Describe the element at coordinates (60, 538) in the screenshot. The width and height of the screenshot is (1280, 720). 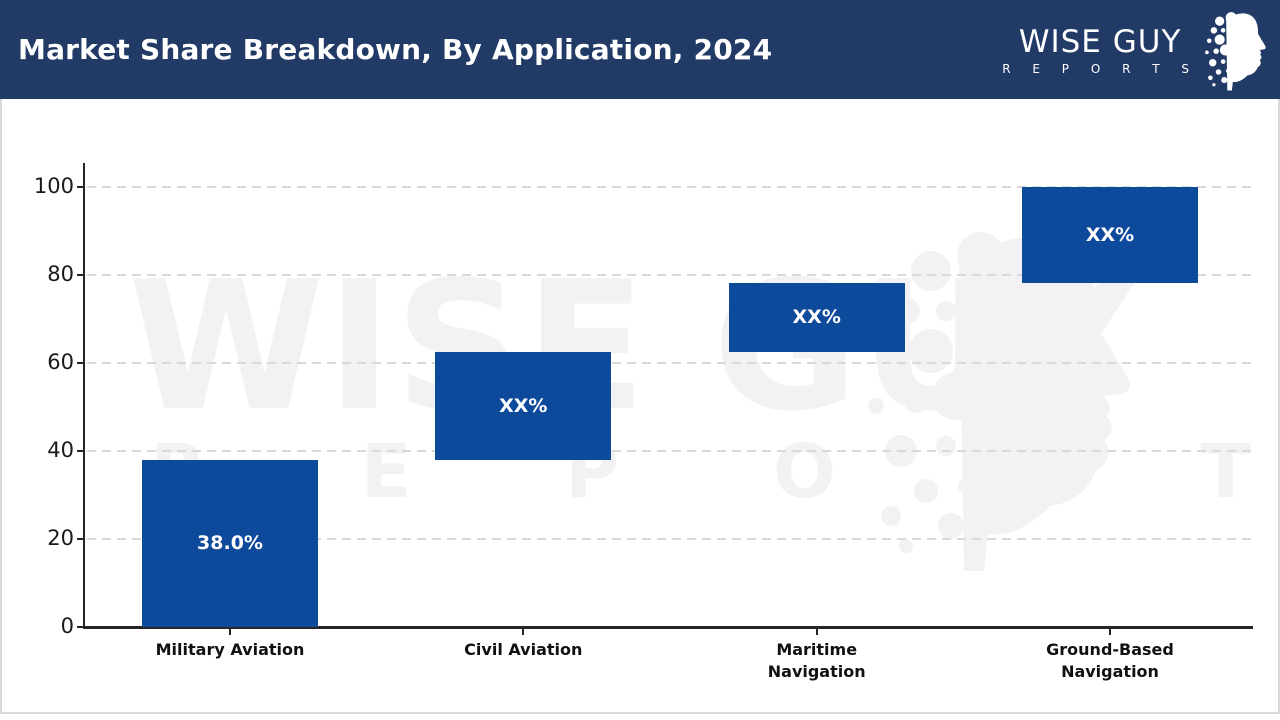
I see `y-tick-label: 20` at that location.